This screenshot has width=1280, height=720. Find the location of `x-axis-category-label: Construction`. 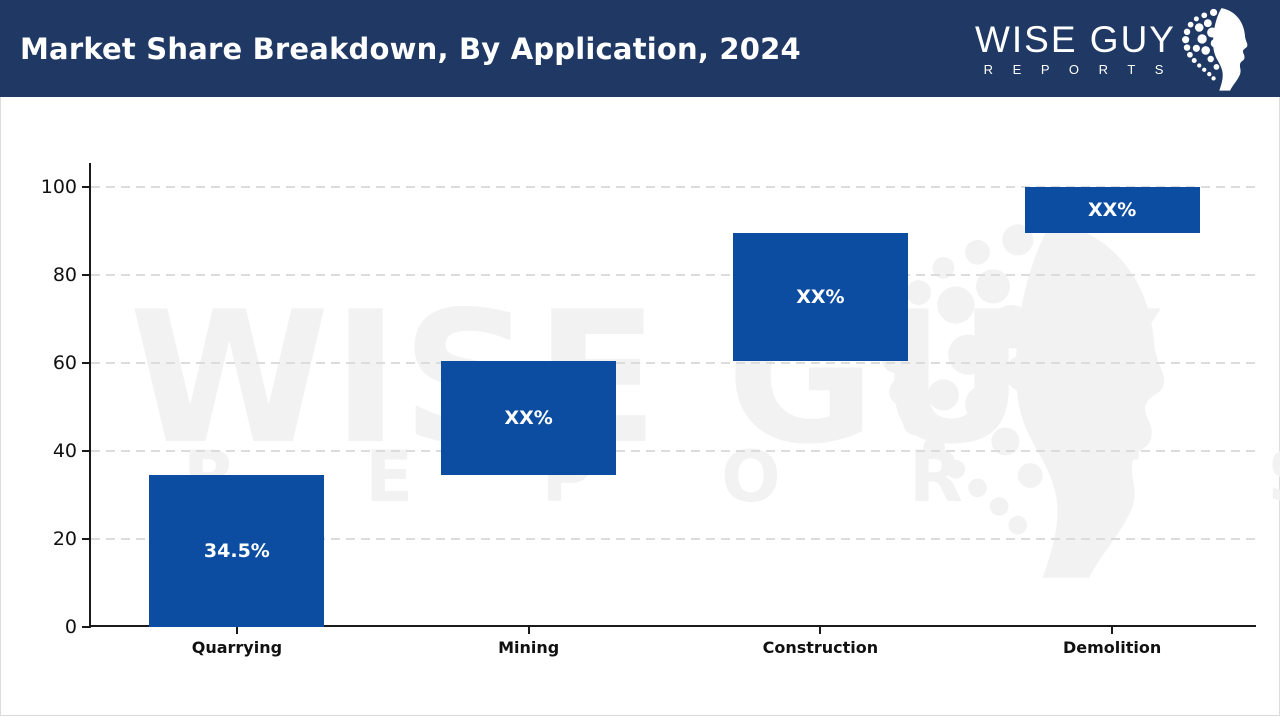

x-axis-category-label: Construction is located at coordinates (820, 647).